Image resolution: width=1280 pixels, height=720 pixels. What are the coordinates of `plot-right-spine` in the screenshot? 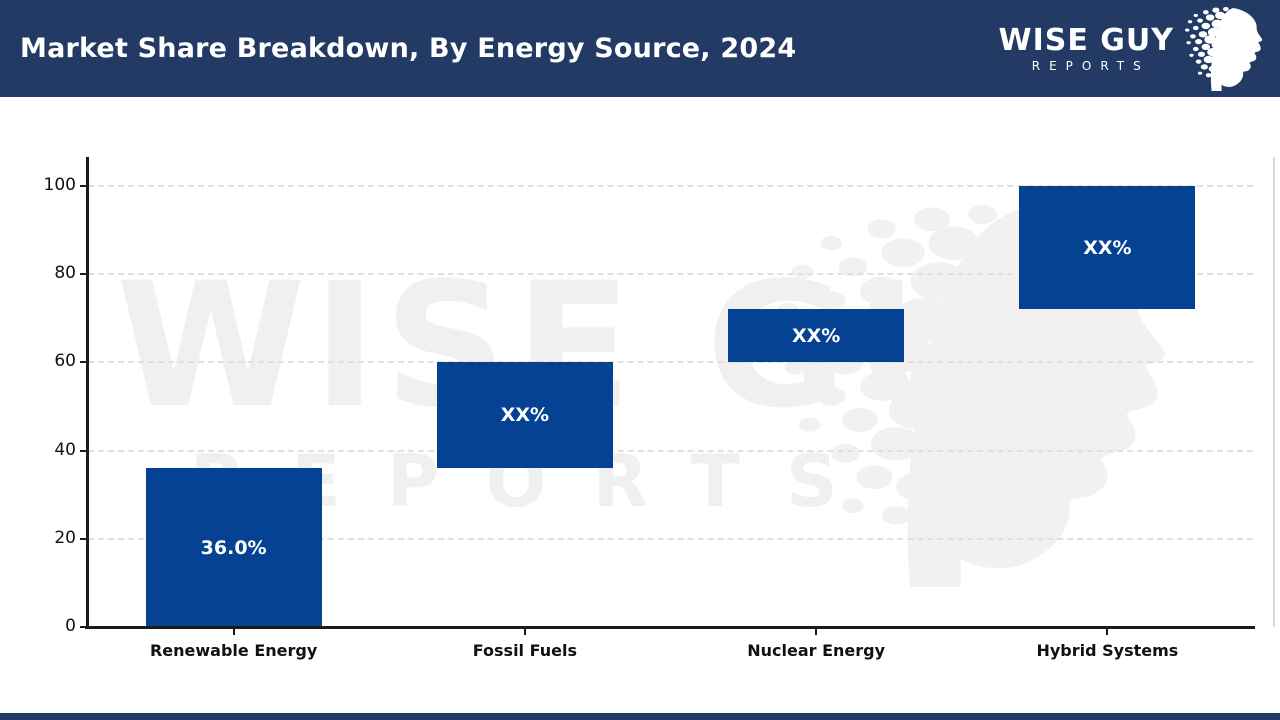 It's located at (1274, 392).